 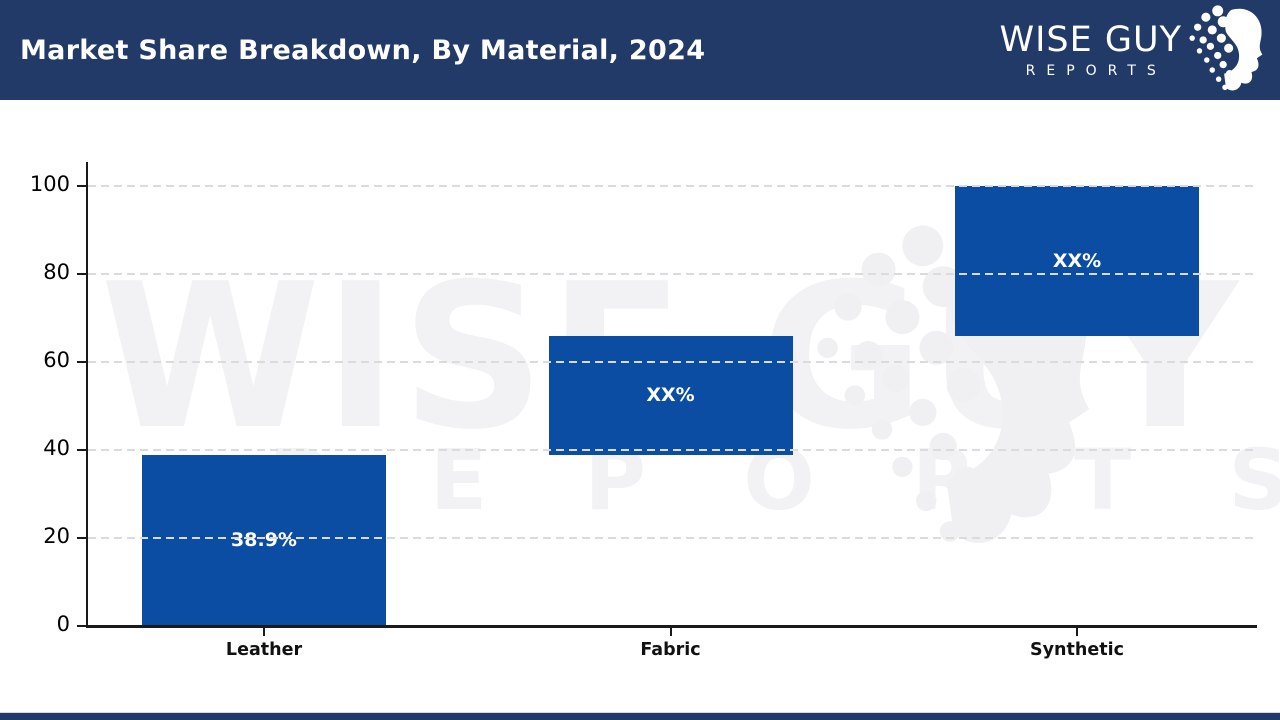 I want to click on gridline-y60, so click(x=671, y=362).